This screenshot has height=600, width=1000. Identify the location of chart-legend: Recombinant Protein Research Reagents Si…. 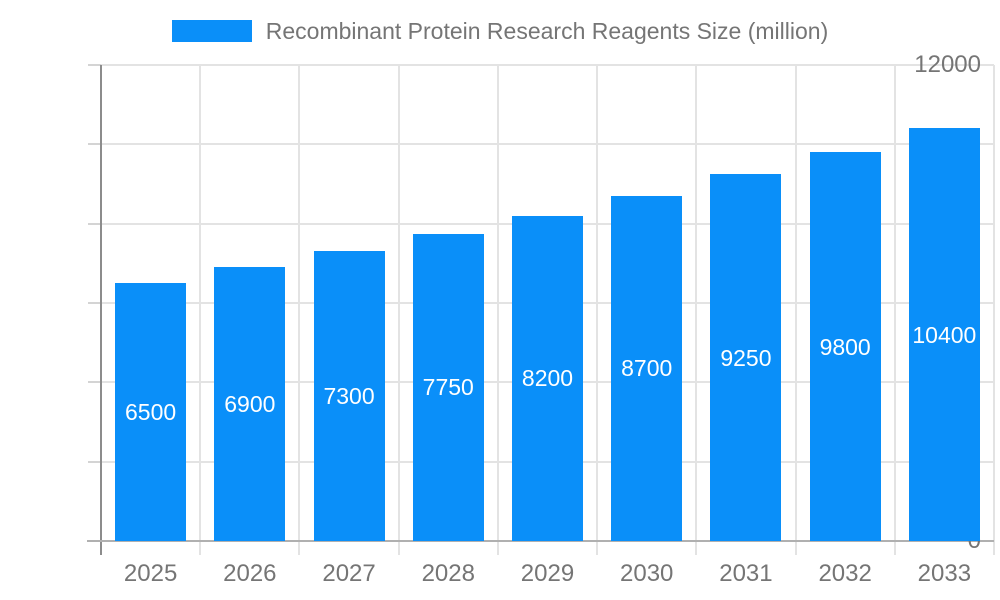
(500, 31).